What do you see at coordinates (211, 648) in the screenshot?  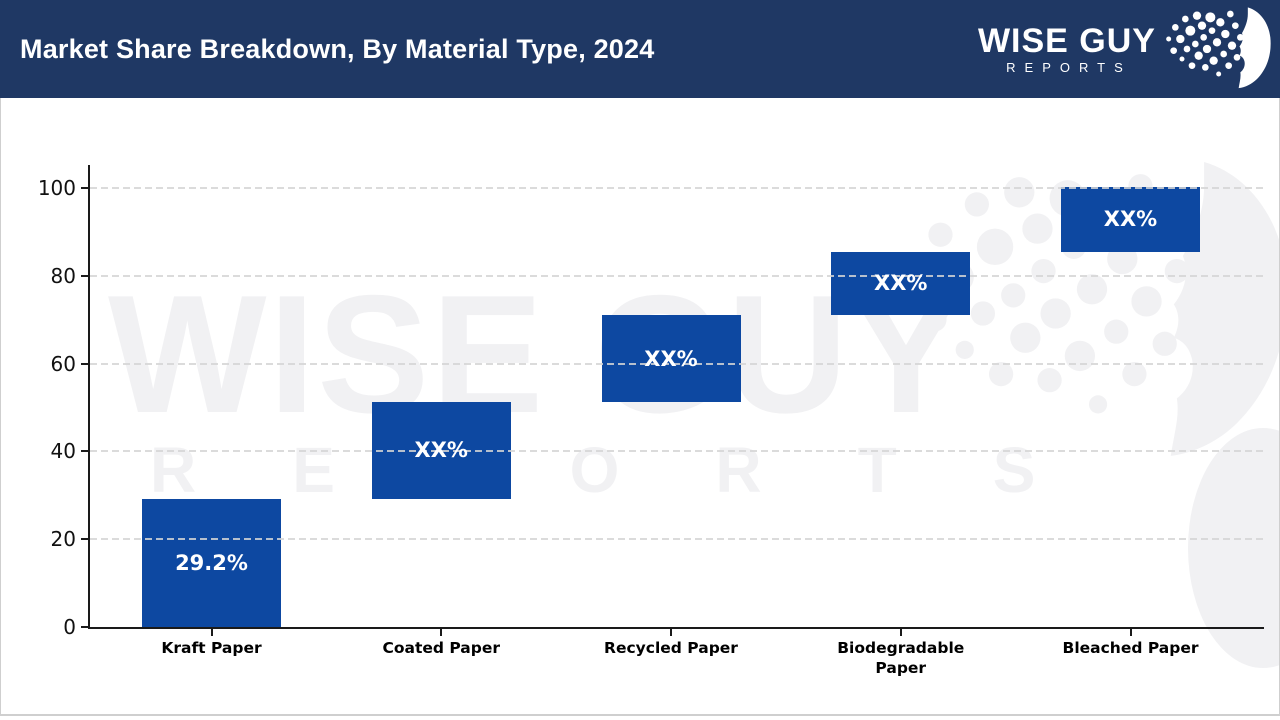 I see `category-label: Kraft Paper` at bounding box center [211, 648].